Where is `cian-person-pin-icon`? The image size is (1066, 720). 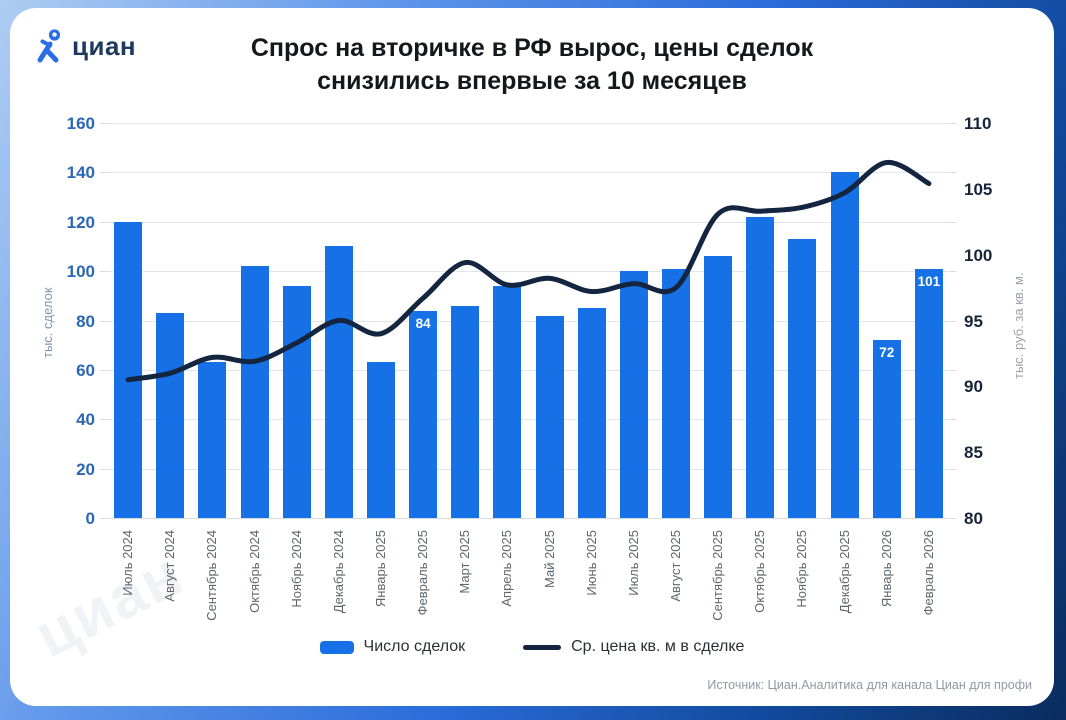 cian-person-pin-icon is located at coordinates (49, 46).